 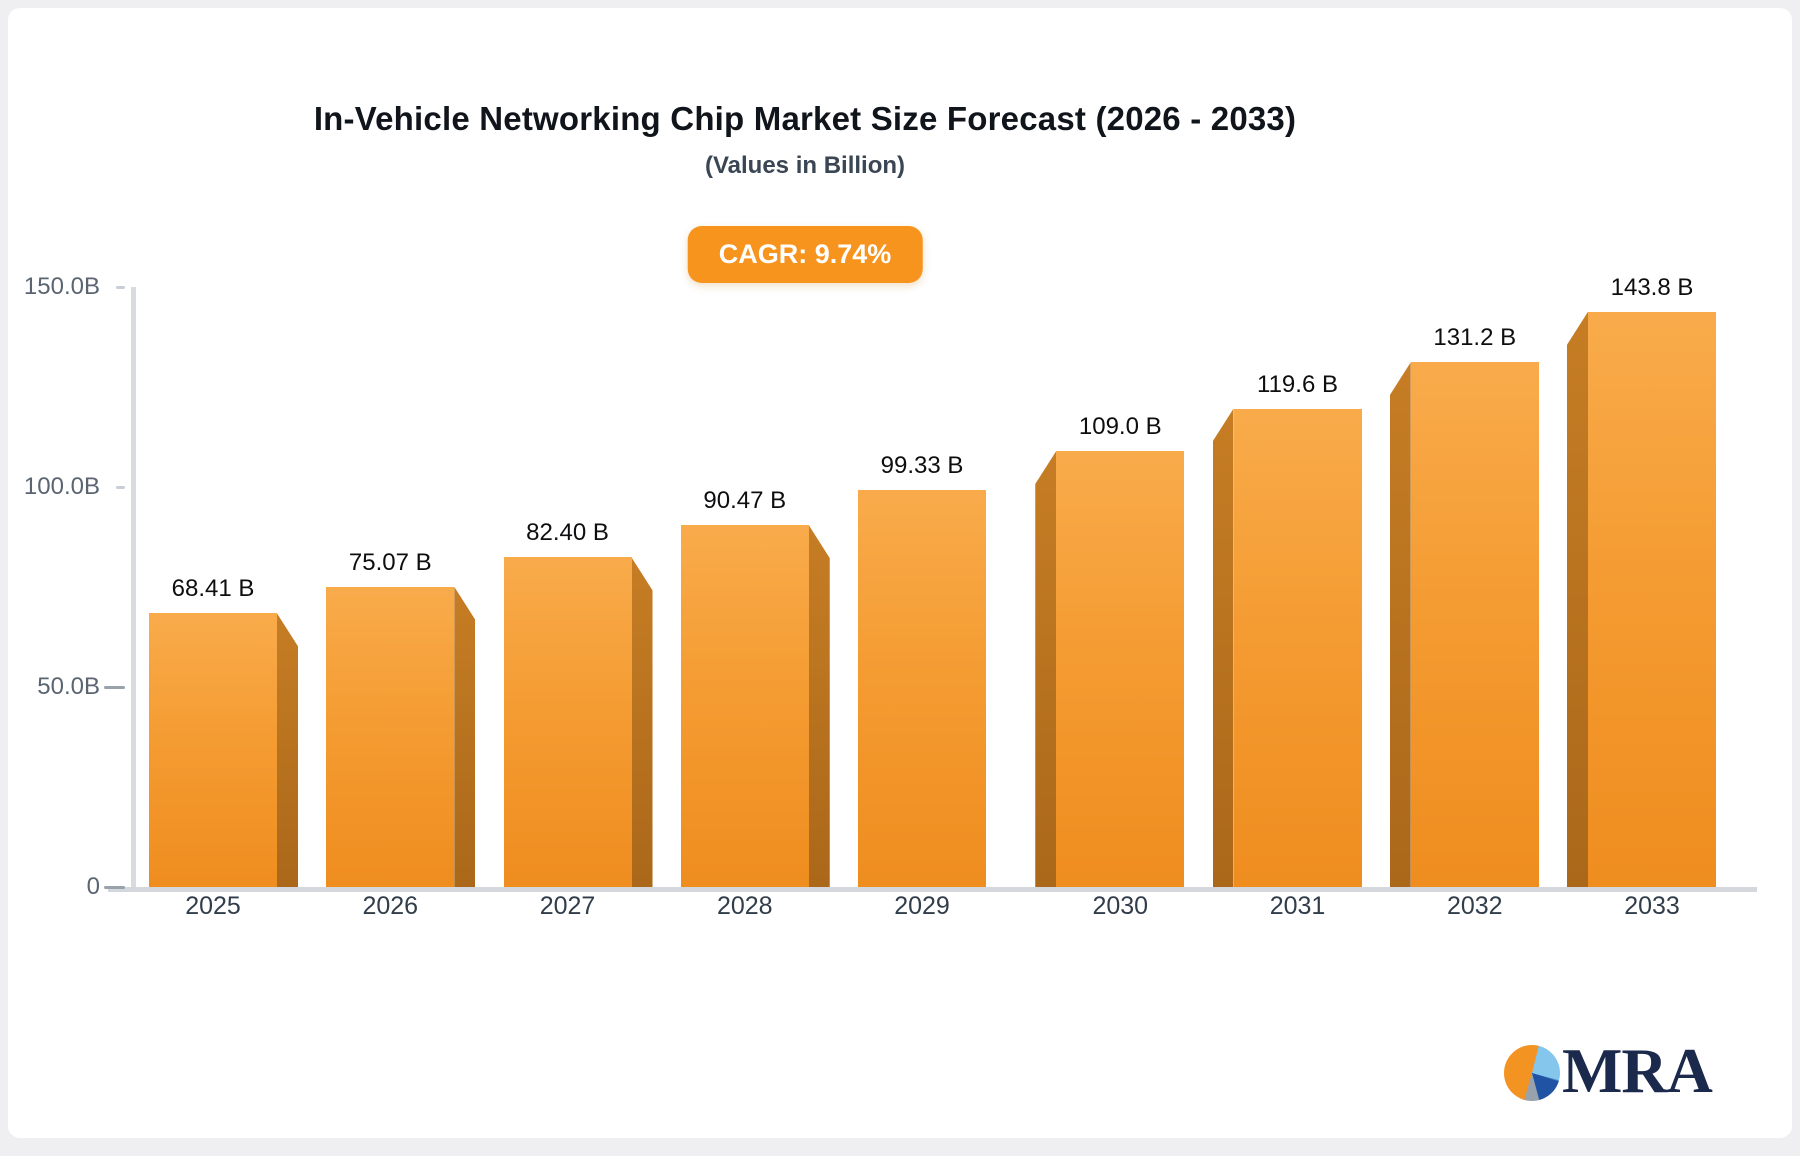 I want to click on x-axis-category-label: 2028, so click(x=744, y=906).